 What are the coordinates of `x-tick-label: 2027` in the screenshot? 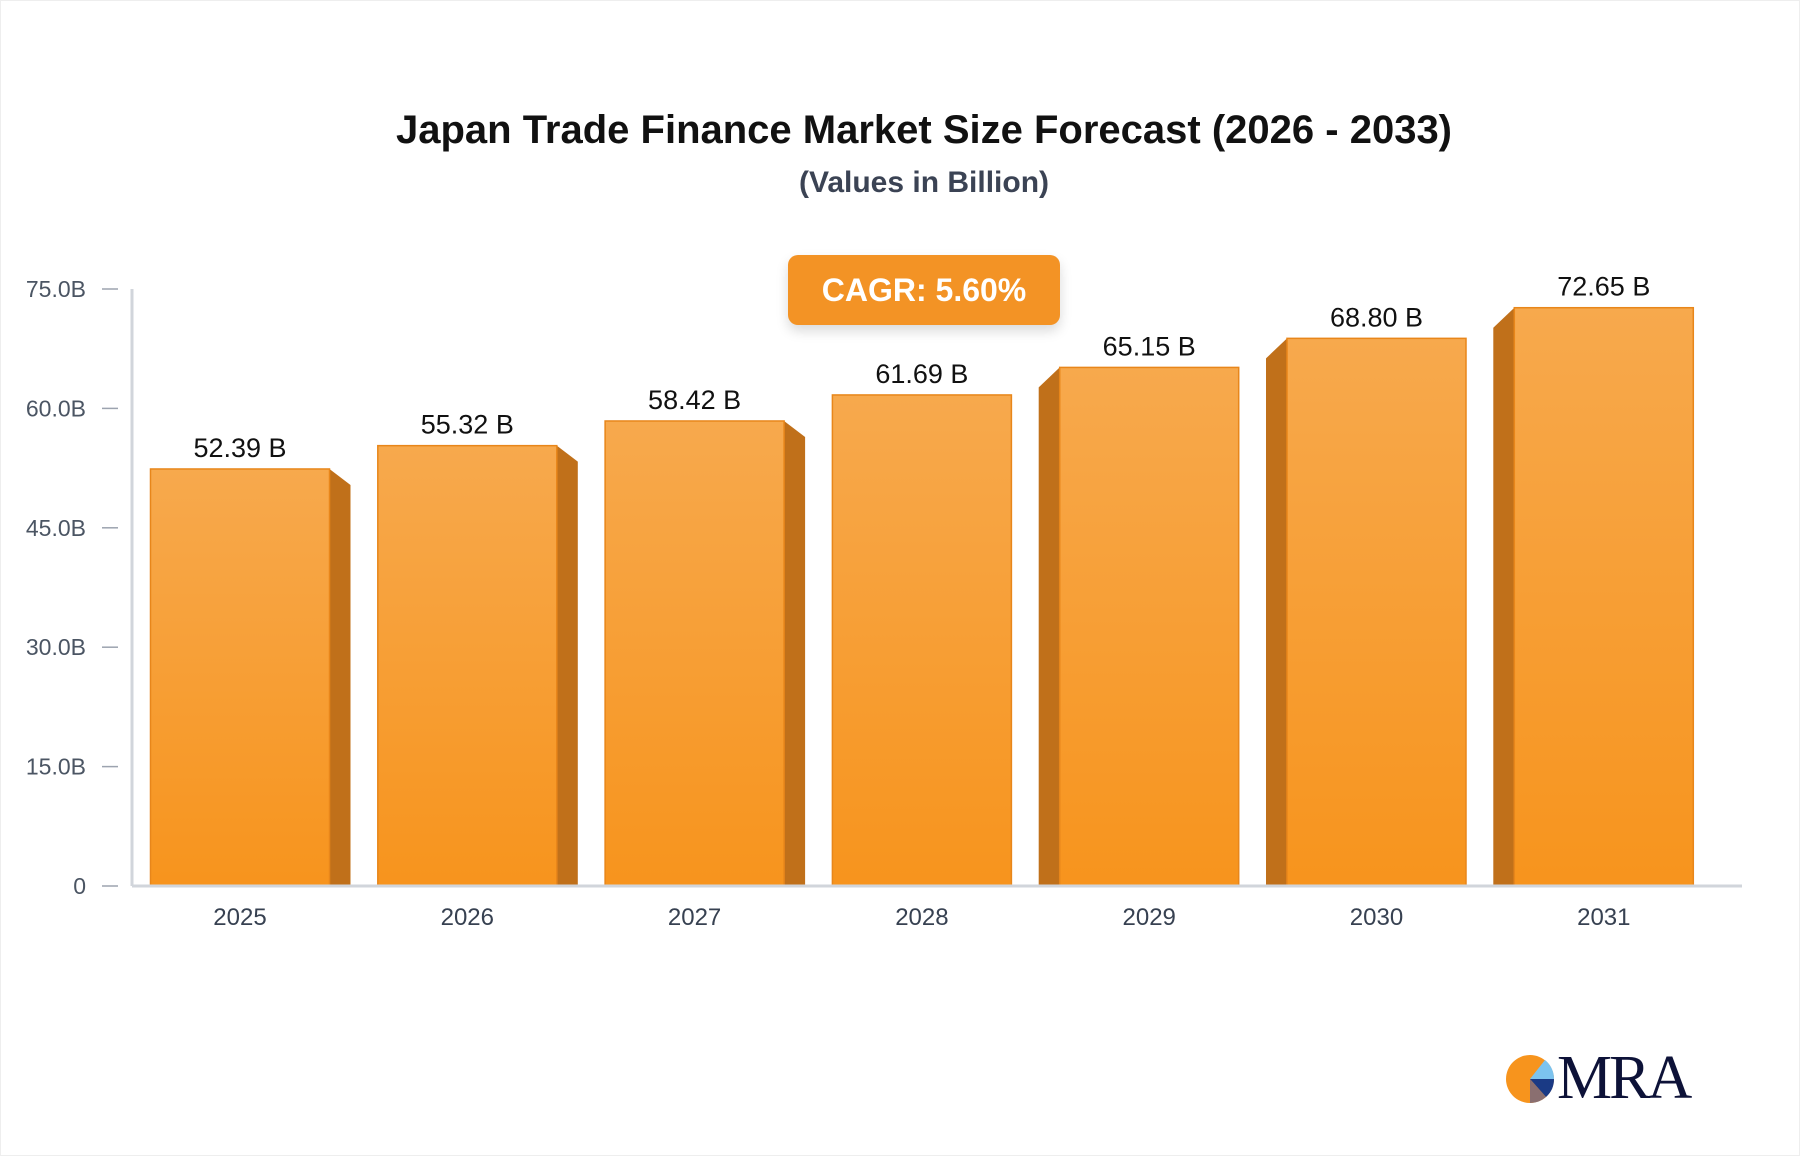 It's located at (694, 917).